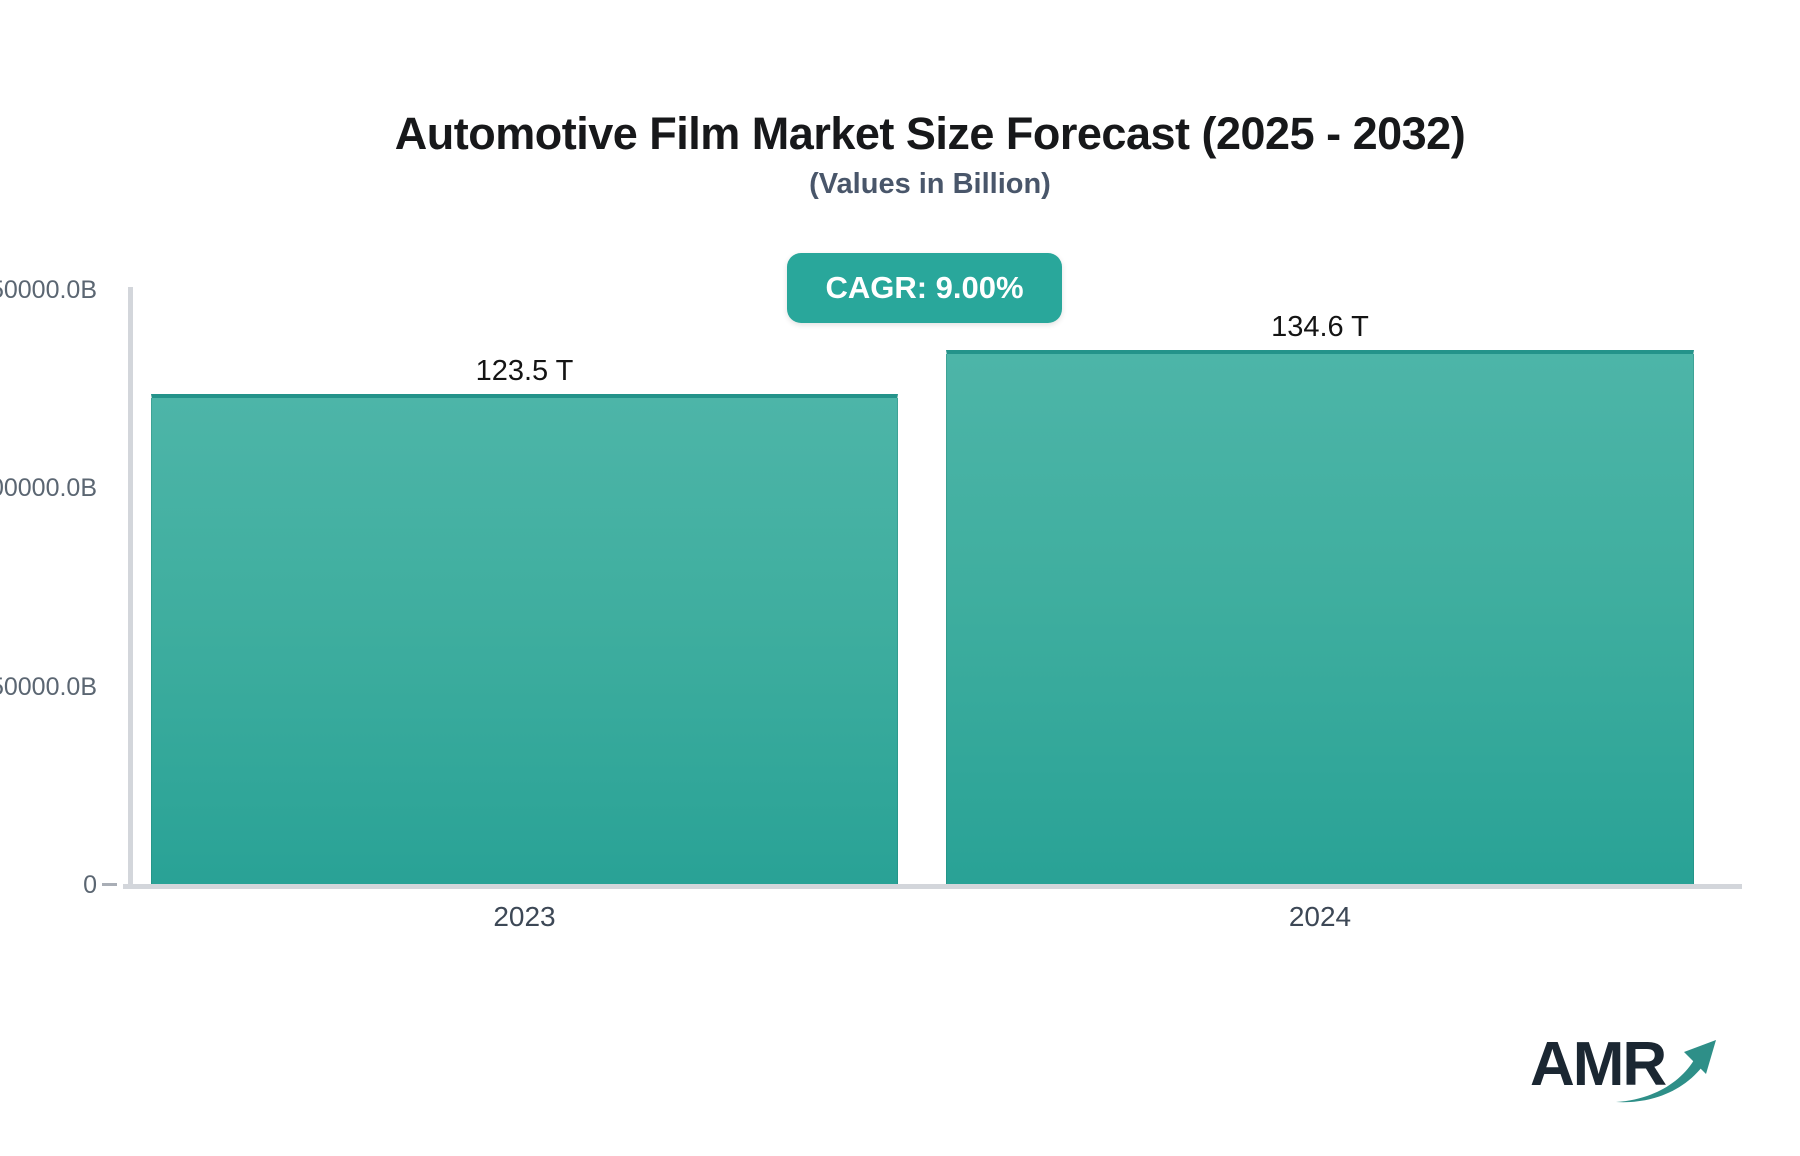  What do you see at coordinates (930, 184) in the screenshot?
I see `chart-subtitle: (Values in Billion)` at bounding box center [930, 184].